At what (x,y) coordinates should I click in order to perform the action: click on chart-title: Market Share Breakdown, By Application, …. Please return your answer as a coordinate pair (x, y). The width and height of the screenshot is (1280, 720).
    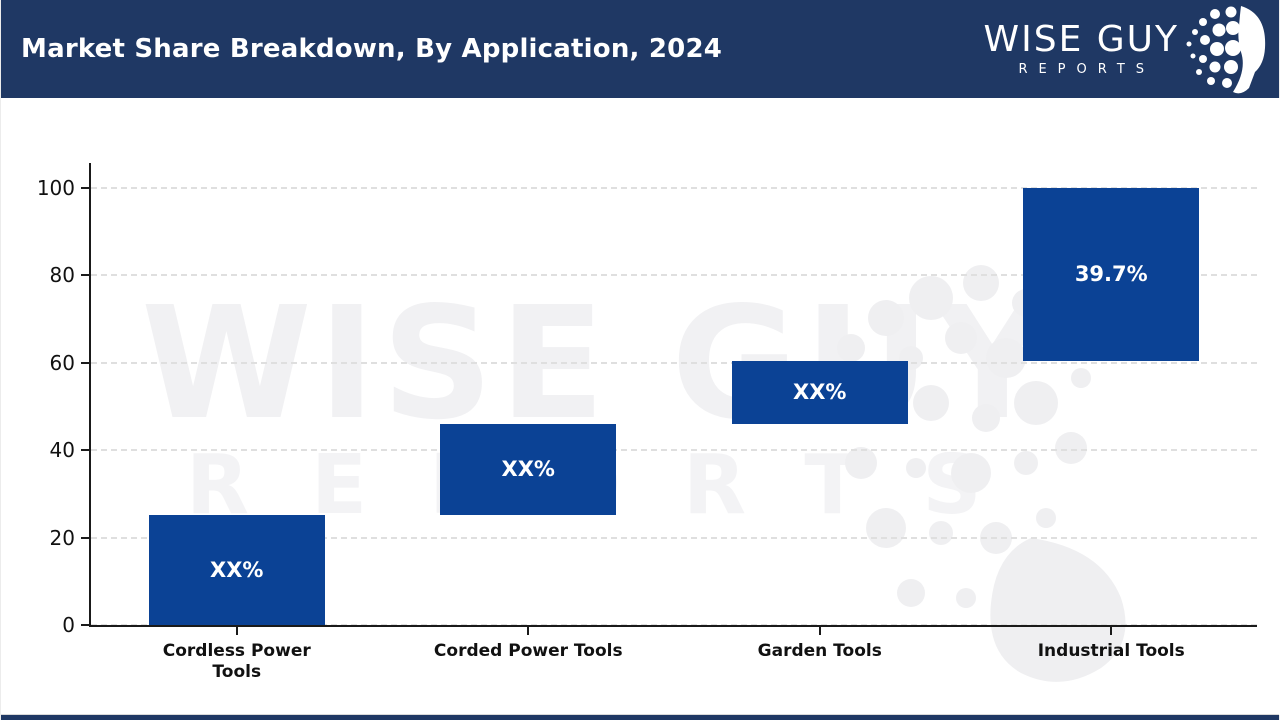
    Looking at the image, I should click on (372, 49).